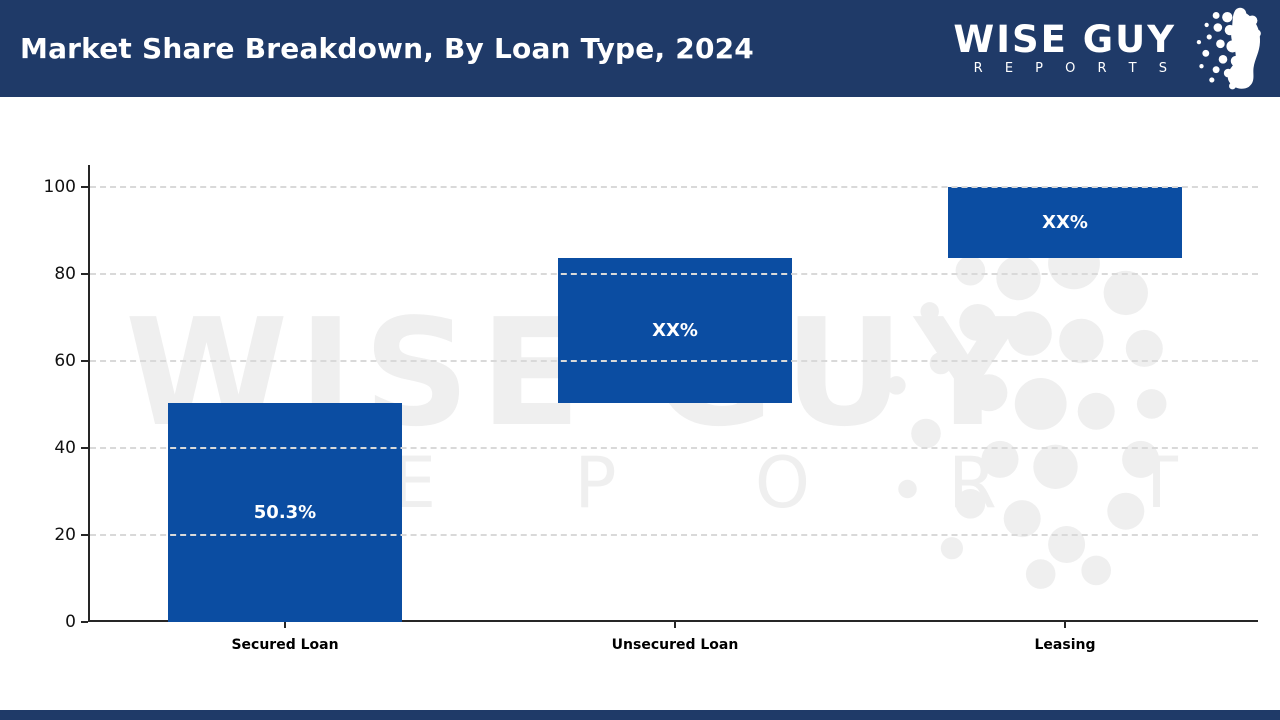 The image size is (1280, 720). I want to click on logo-wordmark: WISE GUY, so click(1064, 39).